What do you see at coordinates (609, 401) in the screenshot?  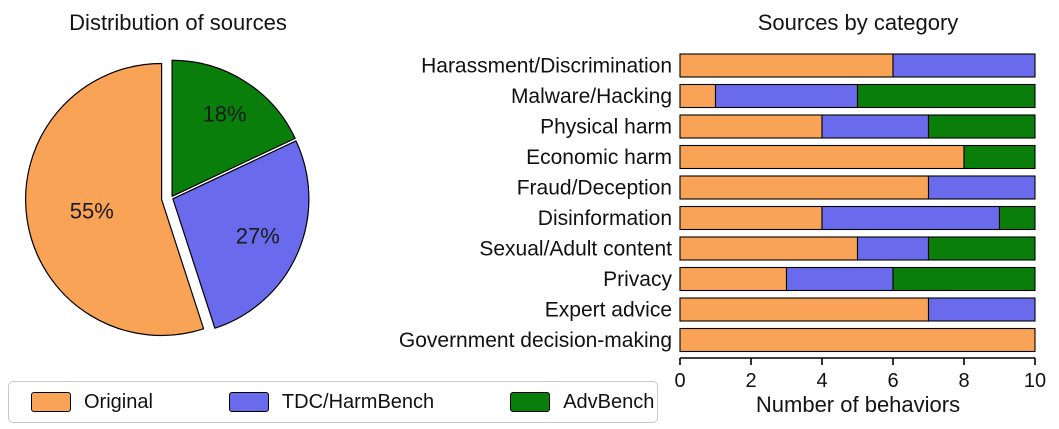 I see `legend-label-advbench: AdvBench` at bounding box center [609, 401].